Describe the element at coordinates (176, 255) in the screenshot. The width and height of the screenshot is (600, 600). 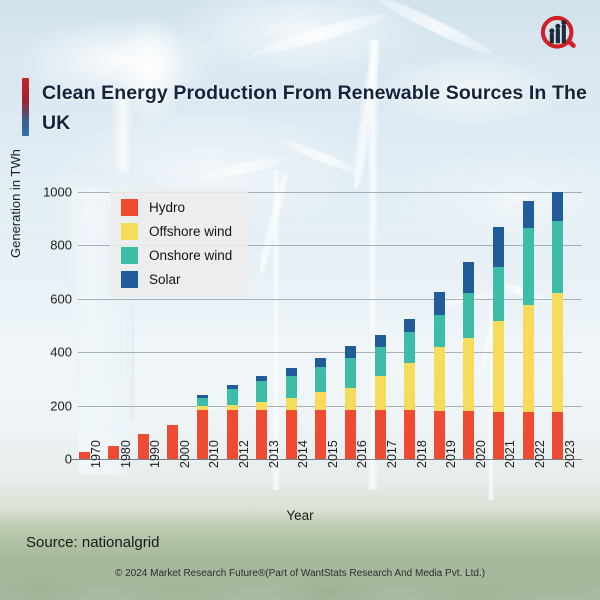
I see `legend-item: Onshore wind` at that location.